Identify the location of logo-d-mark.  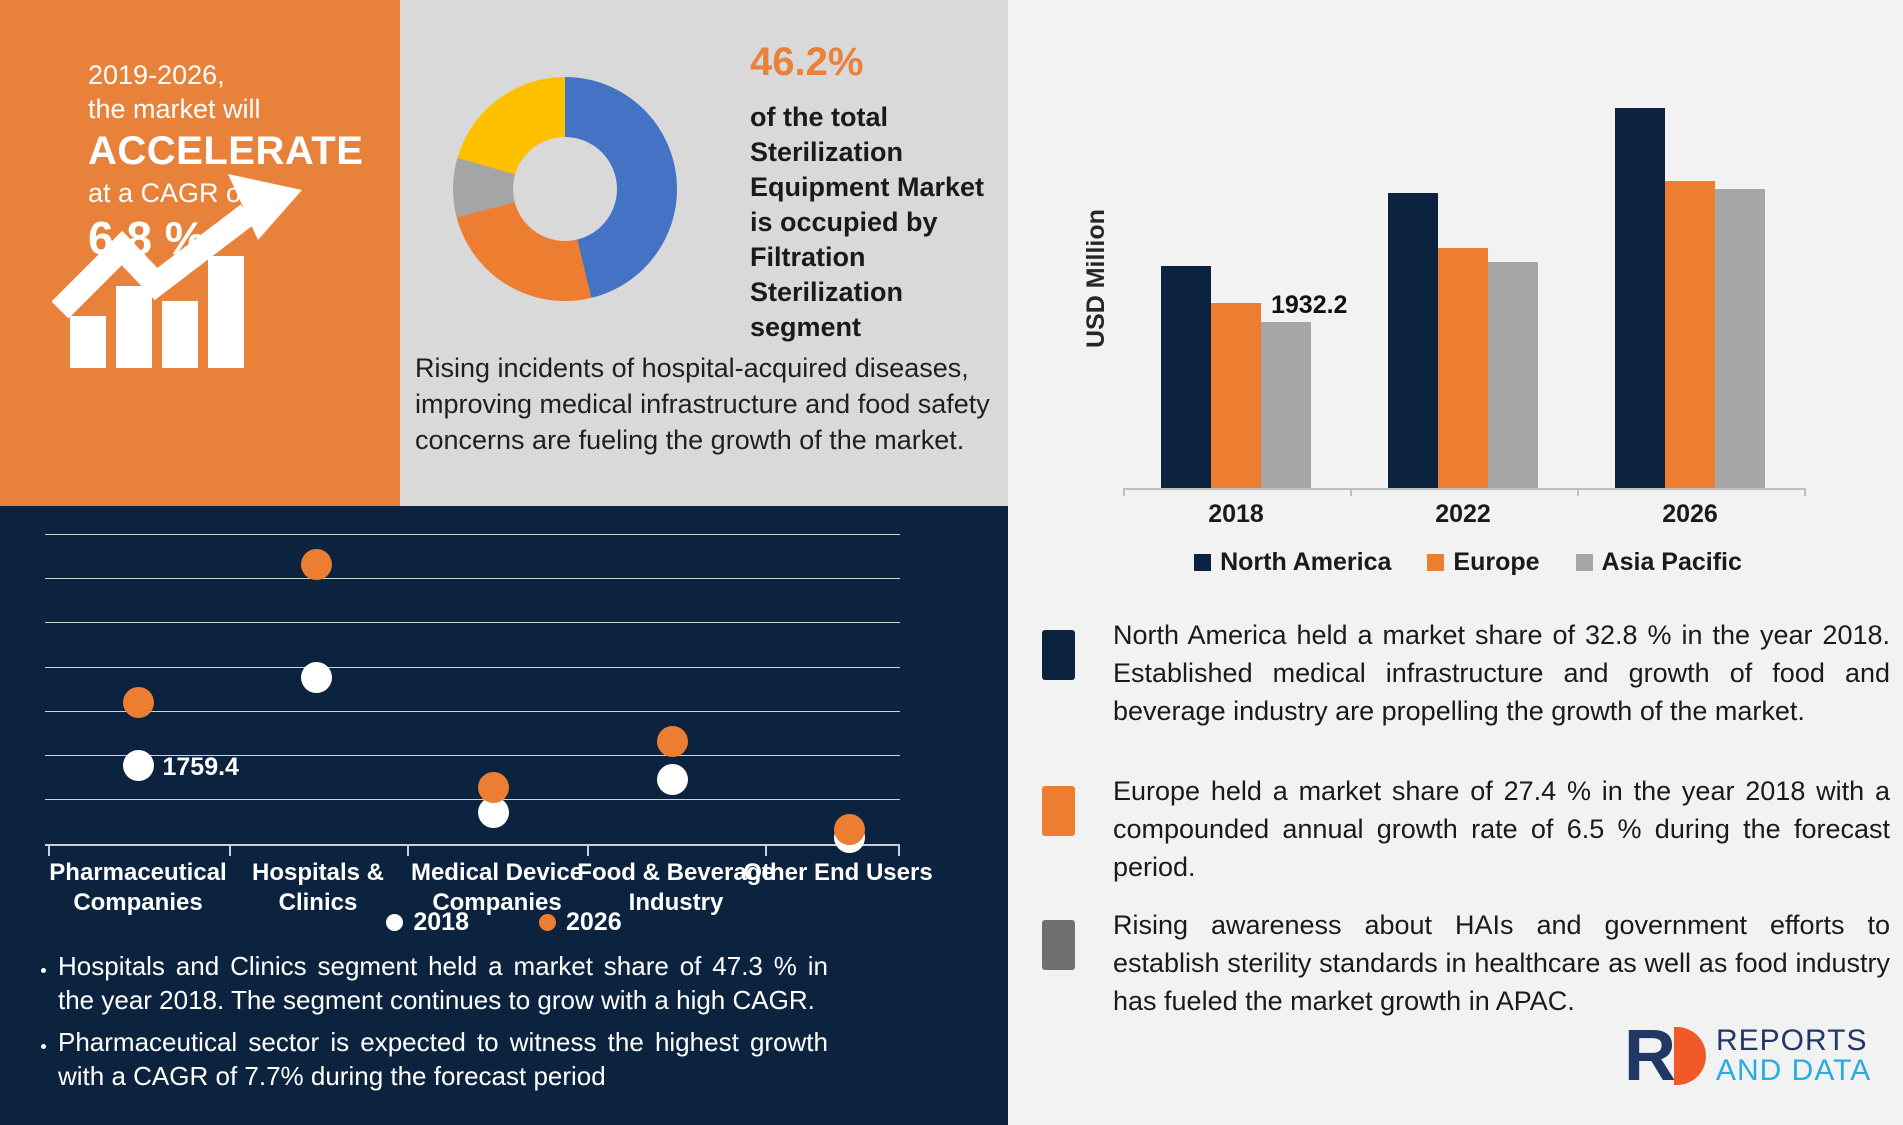
(1690, 1056).